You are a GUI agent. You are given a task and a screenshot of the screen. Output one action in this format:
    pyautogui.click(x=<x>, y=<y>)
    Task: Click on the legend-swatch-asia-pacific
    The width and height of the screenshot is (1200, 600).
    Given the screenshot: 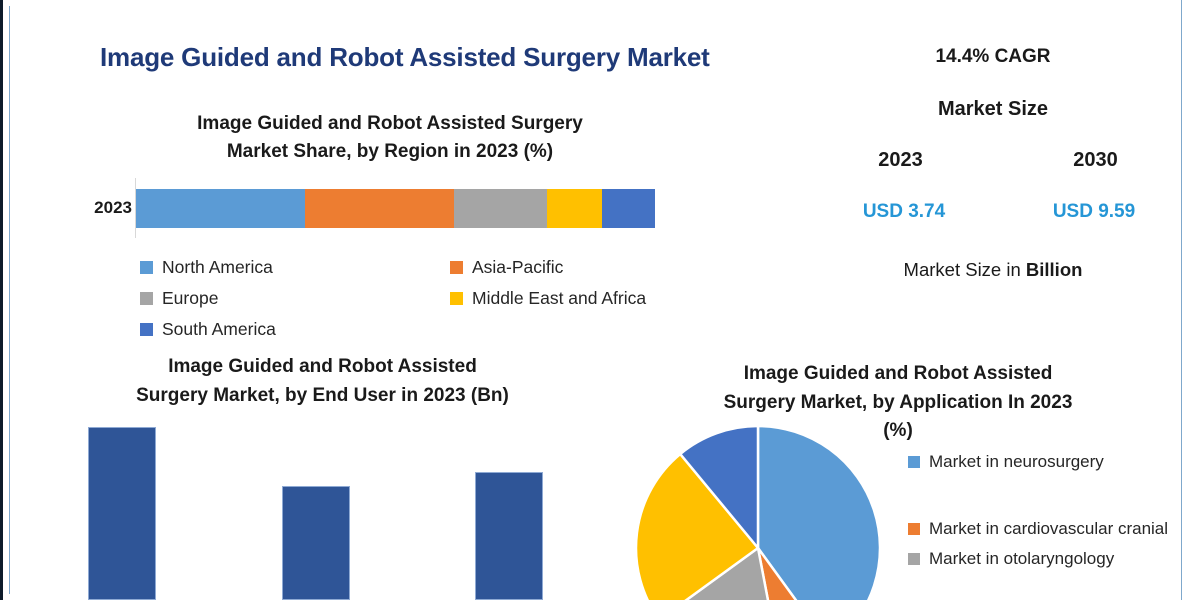 What is the action you would take?
    pyautogui.click(x=456, y=267)
    